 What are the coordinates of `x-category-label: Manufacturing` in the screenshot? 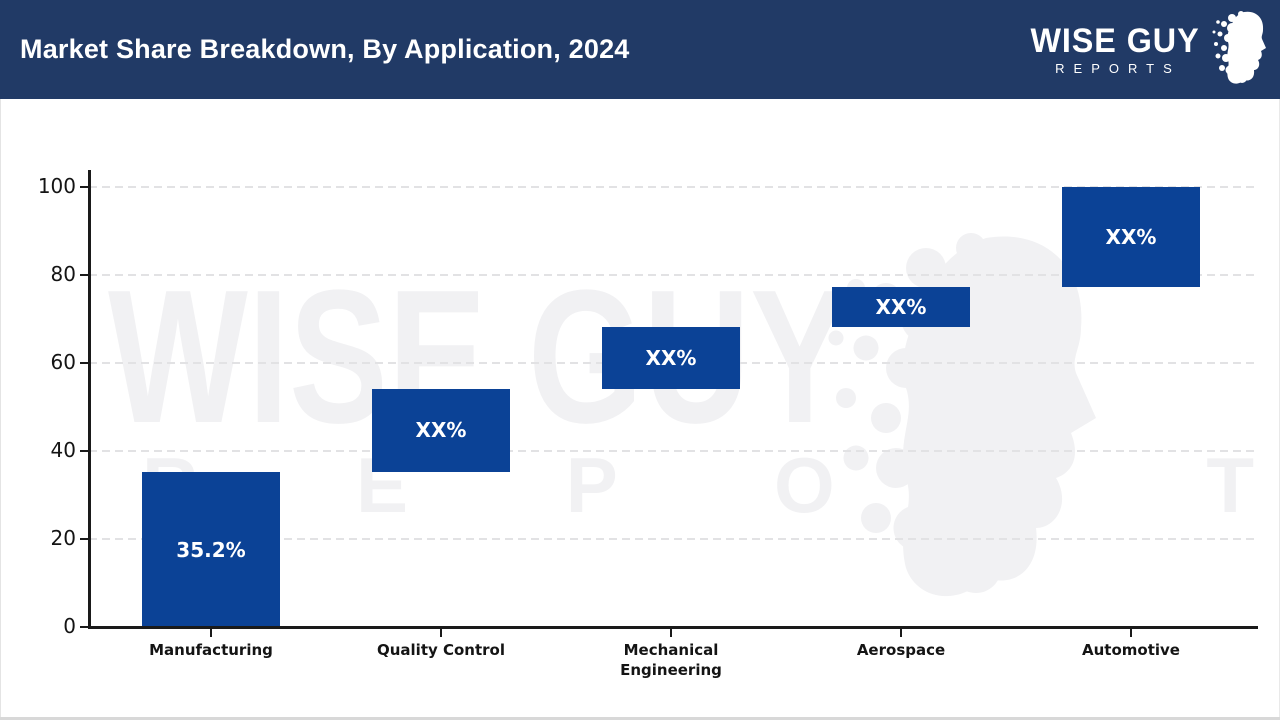 It's located at (211, 650).